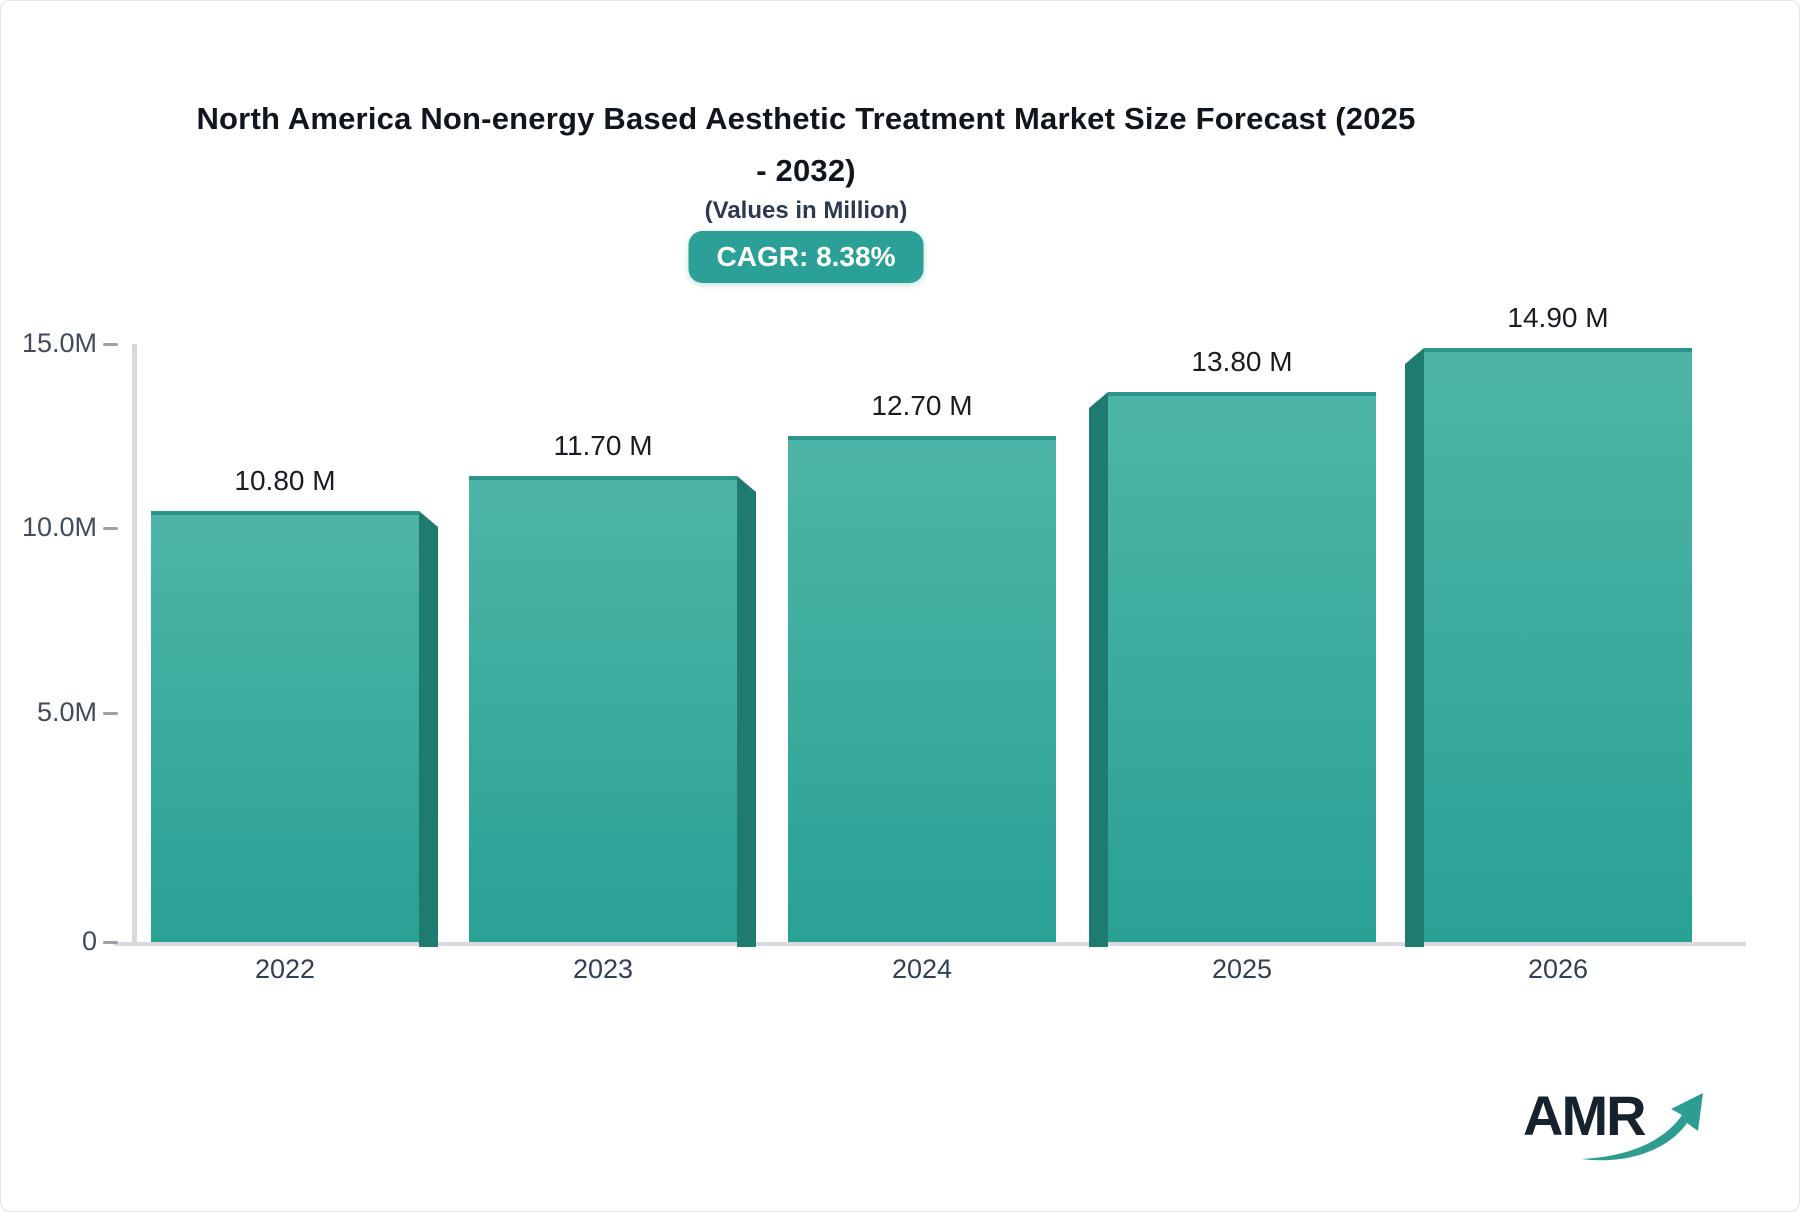 This screenshot has width=1800, height=1212. What do you see at coordinates (1558, 317) in the screenshot?
I see `bar-value-label: 14.90 M` at bounding box center [1558, 317].